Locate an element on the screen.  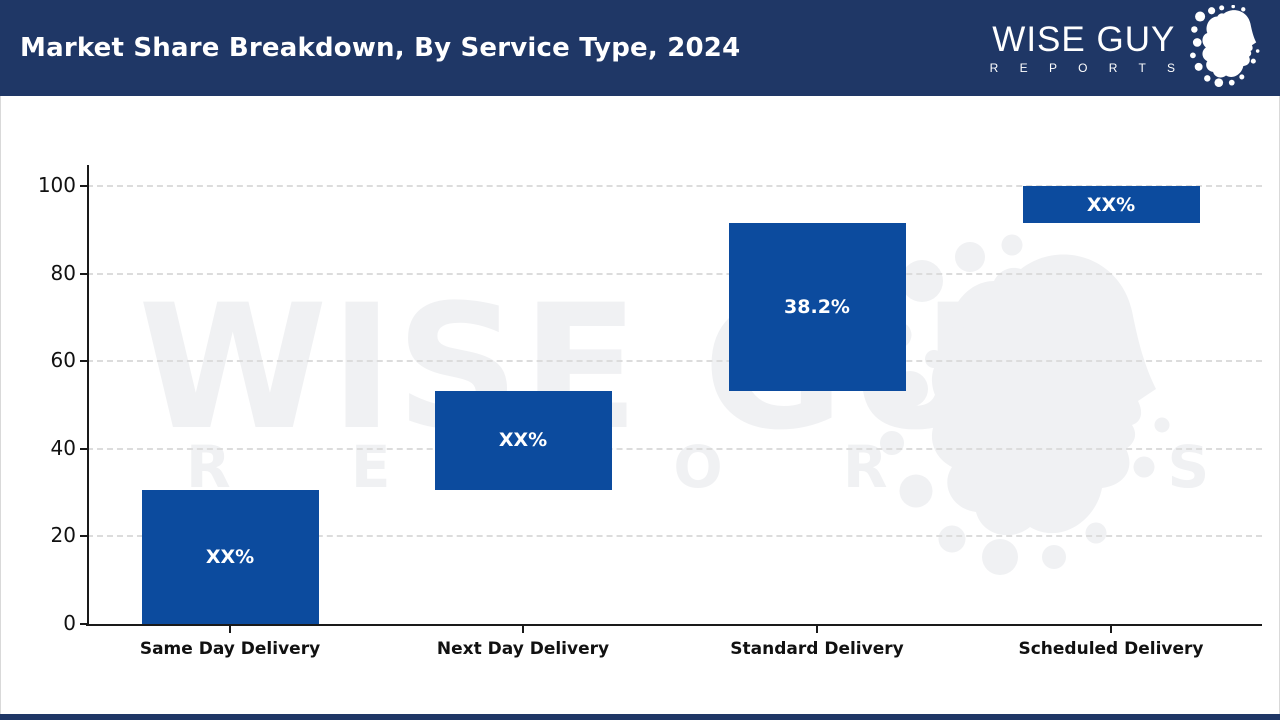
face-profile-icon is located at coordinates (1226, 47).